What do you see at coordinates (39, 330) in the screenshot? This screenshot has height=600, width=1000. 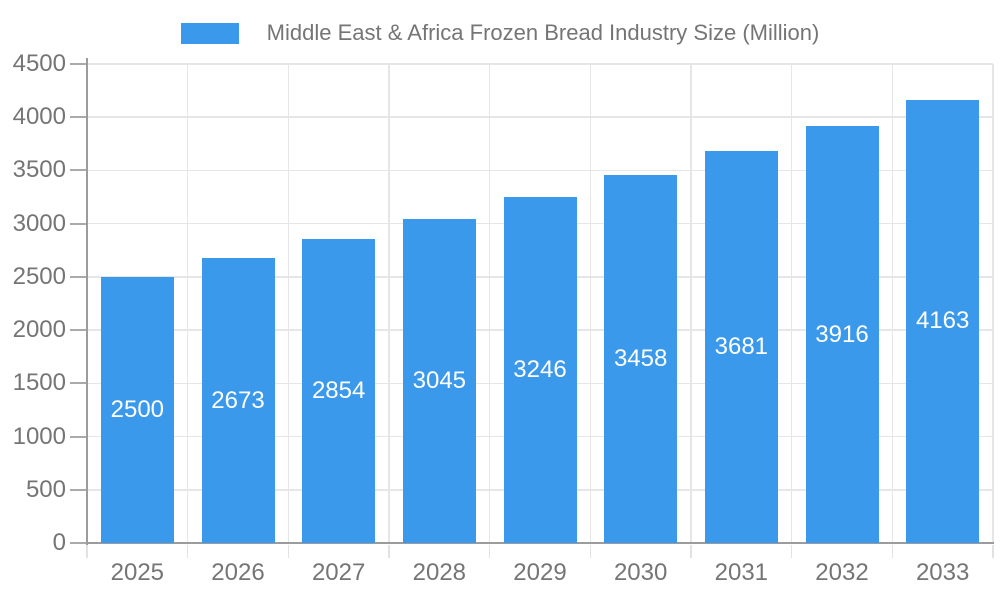 I see `y-tick-label: 2000` at bounding box center [39, 330].